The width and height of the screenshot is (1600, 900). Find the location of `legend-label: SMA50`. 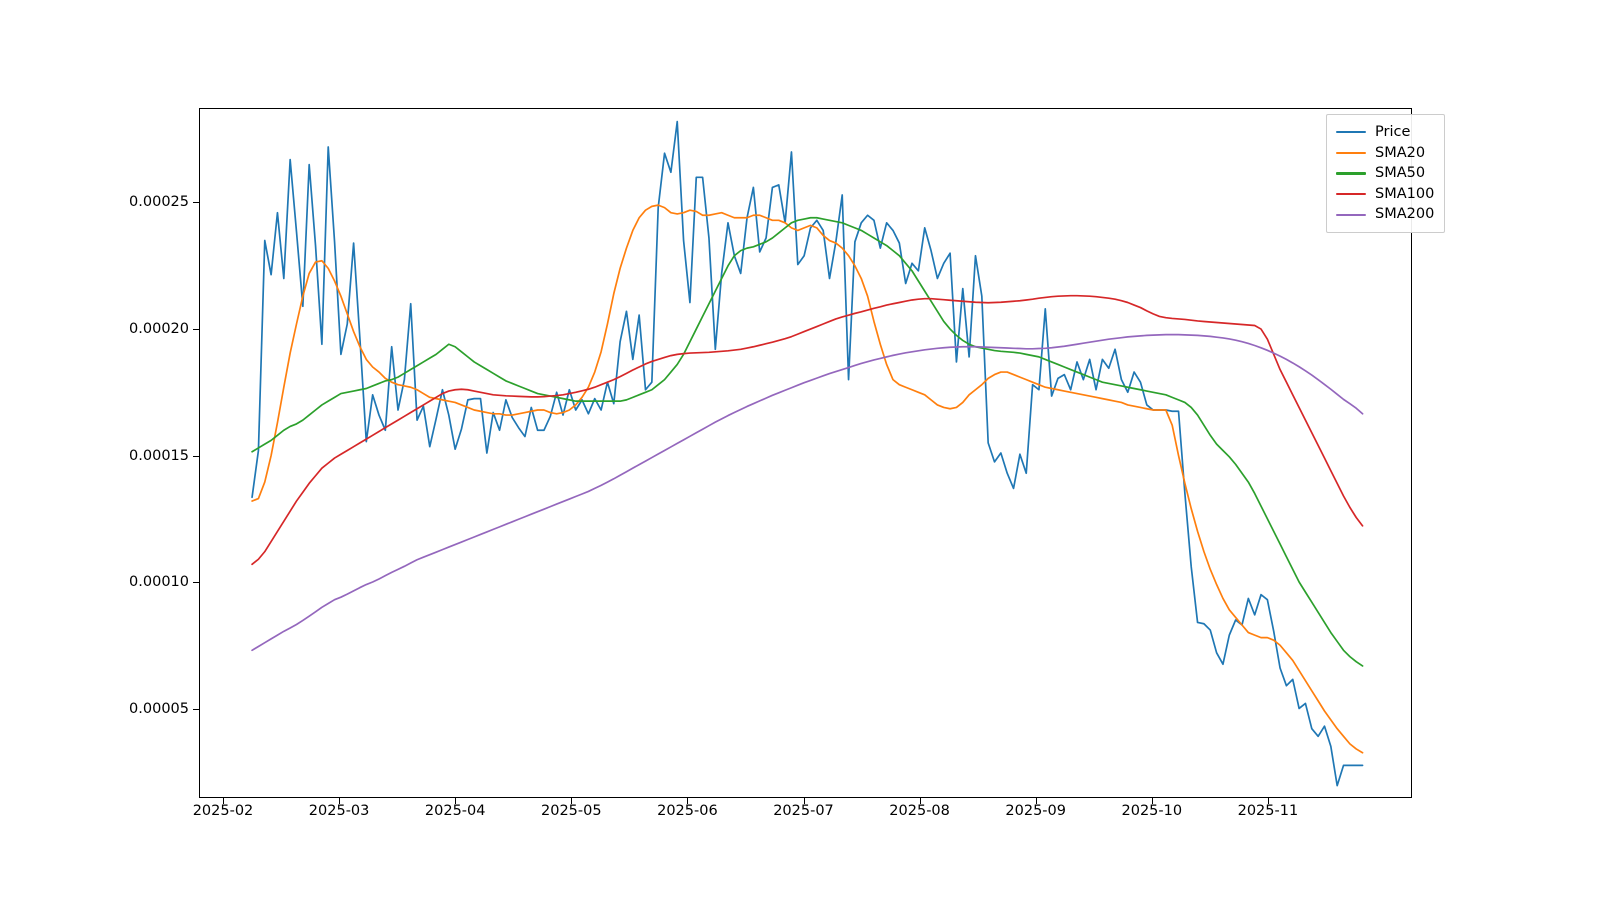

legend-label: SMA50 is located at coordinates (1400, 173).